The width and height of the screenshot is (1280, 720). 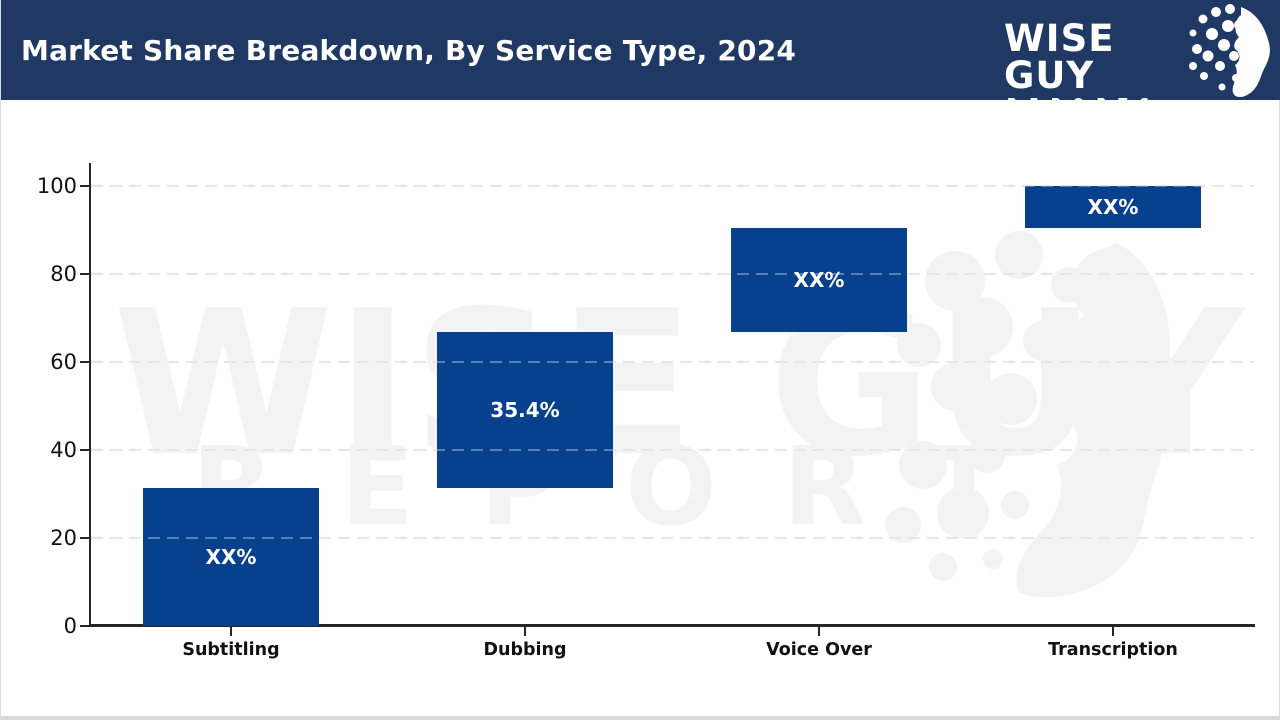 What do you see at coordinates (231, 650) in the screenshot?
I see `x-tick-label-0: Subtitling` at bounding box center [231, 650].